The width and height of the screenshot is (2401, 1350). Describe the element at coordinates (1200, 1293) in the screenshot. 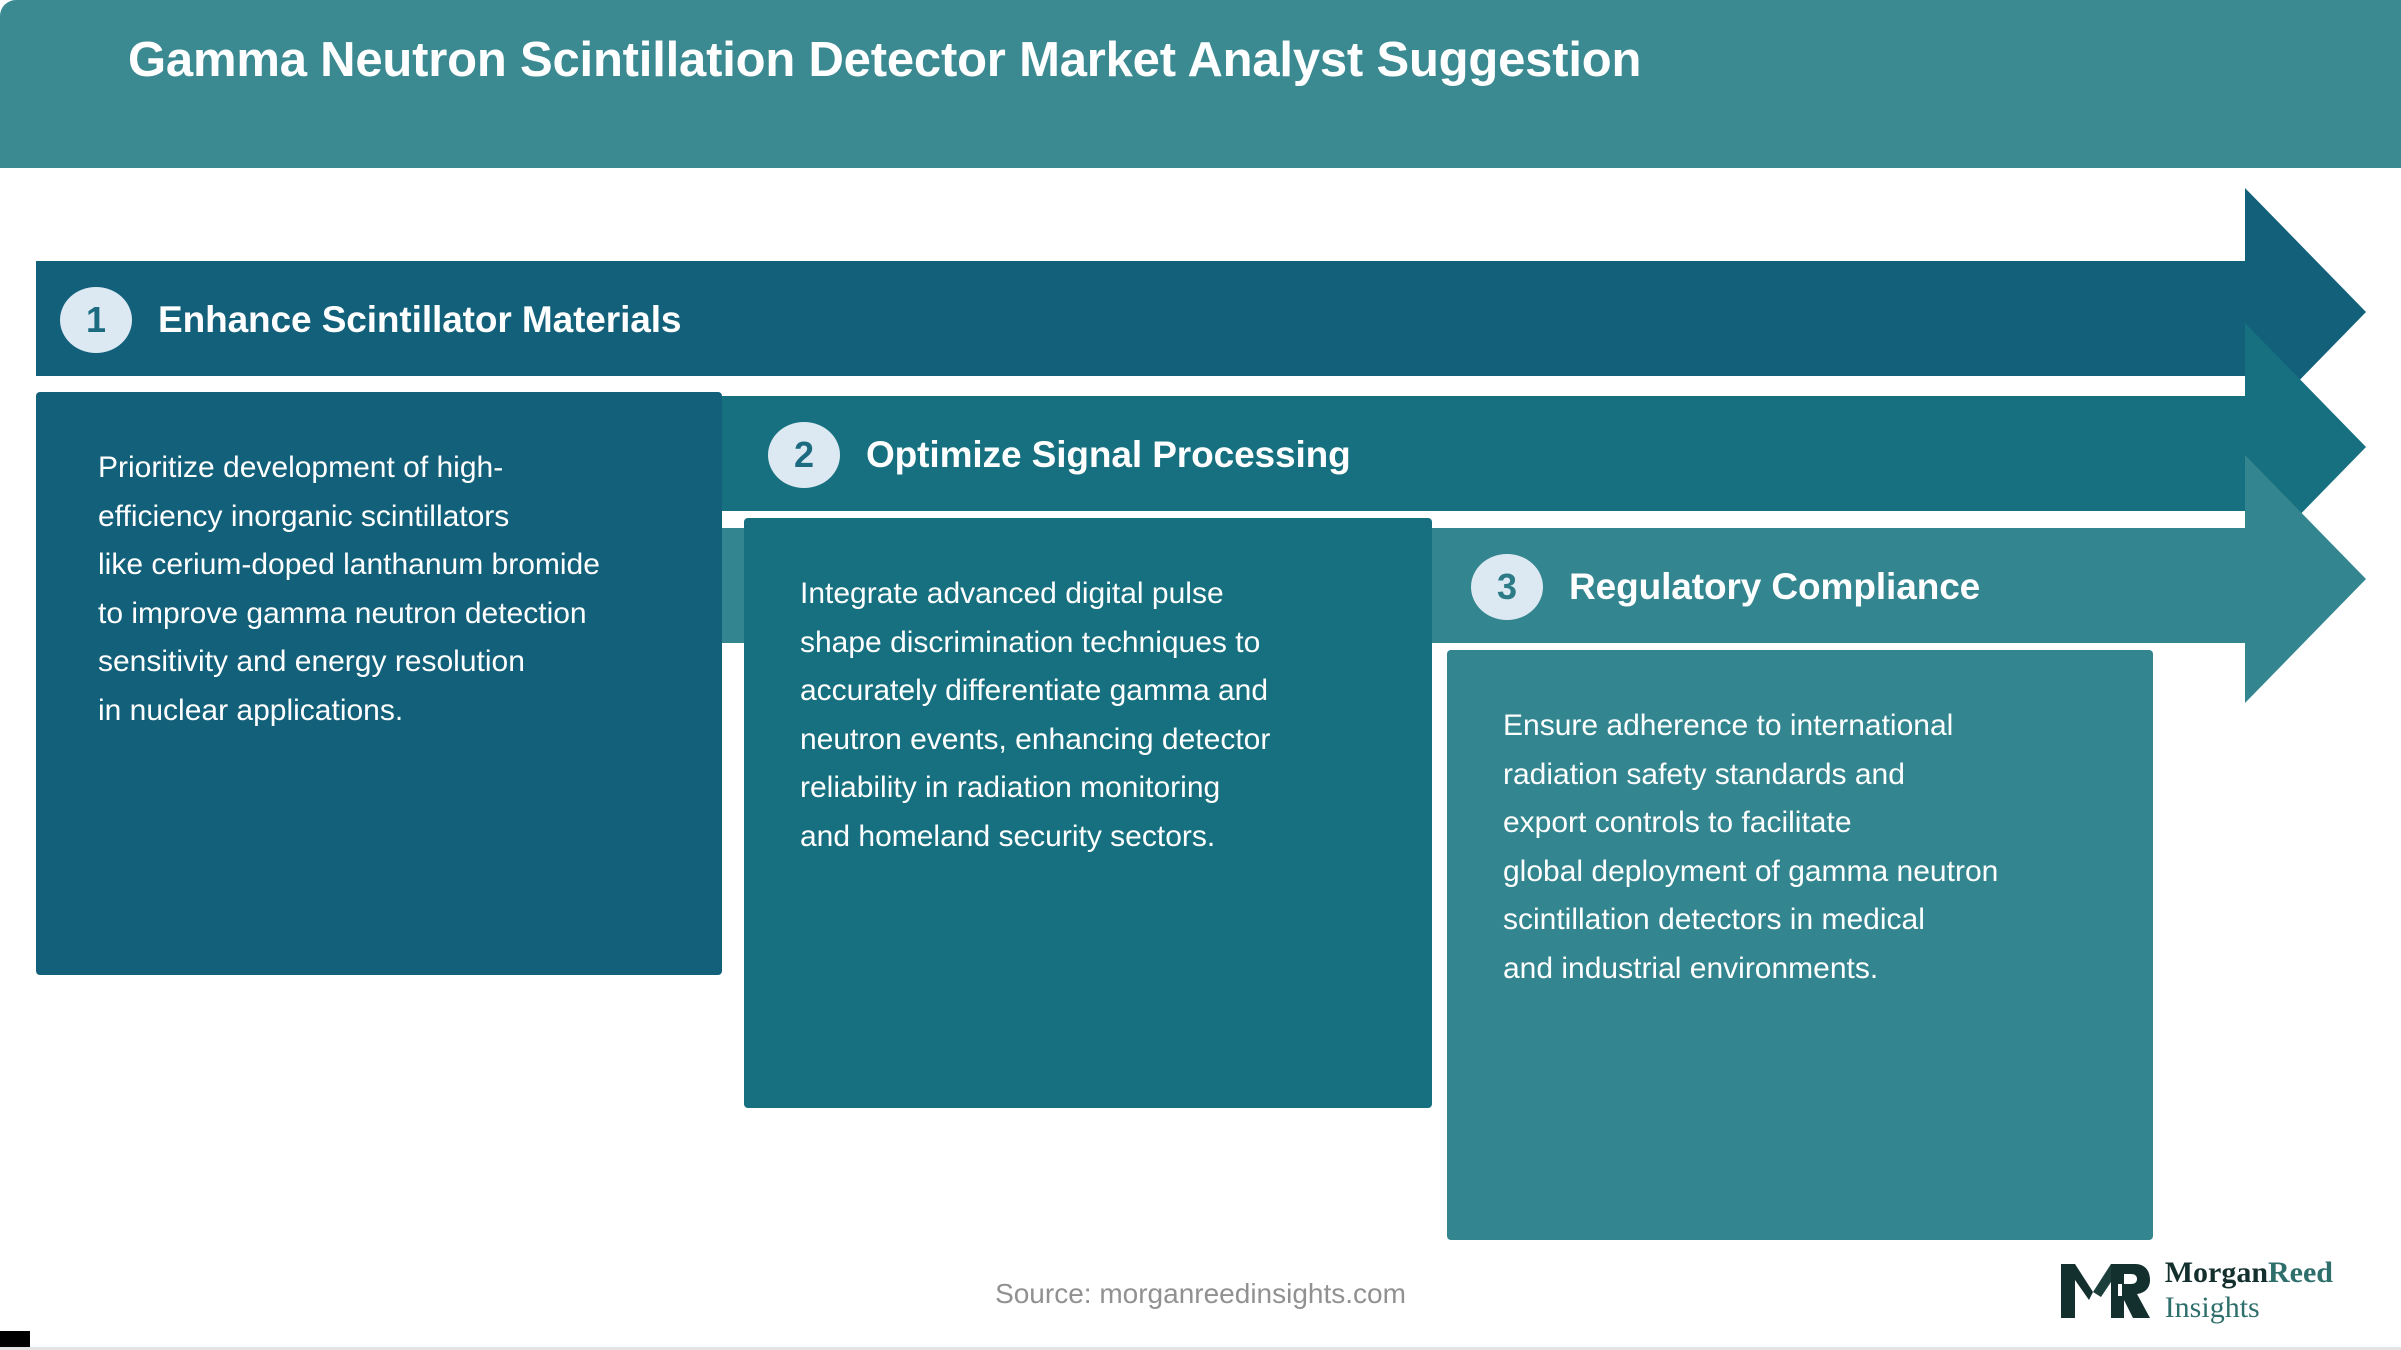

I see `source-note: Source: morganreedinsights.com` at that location.